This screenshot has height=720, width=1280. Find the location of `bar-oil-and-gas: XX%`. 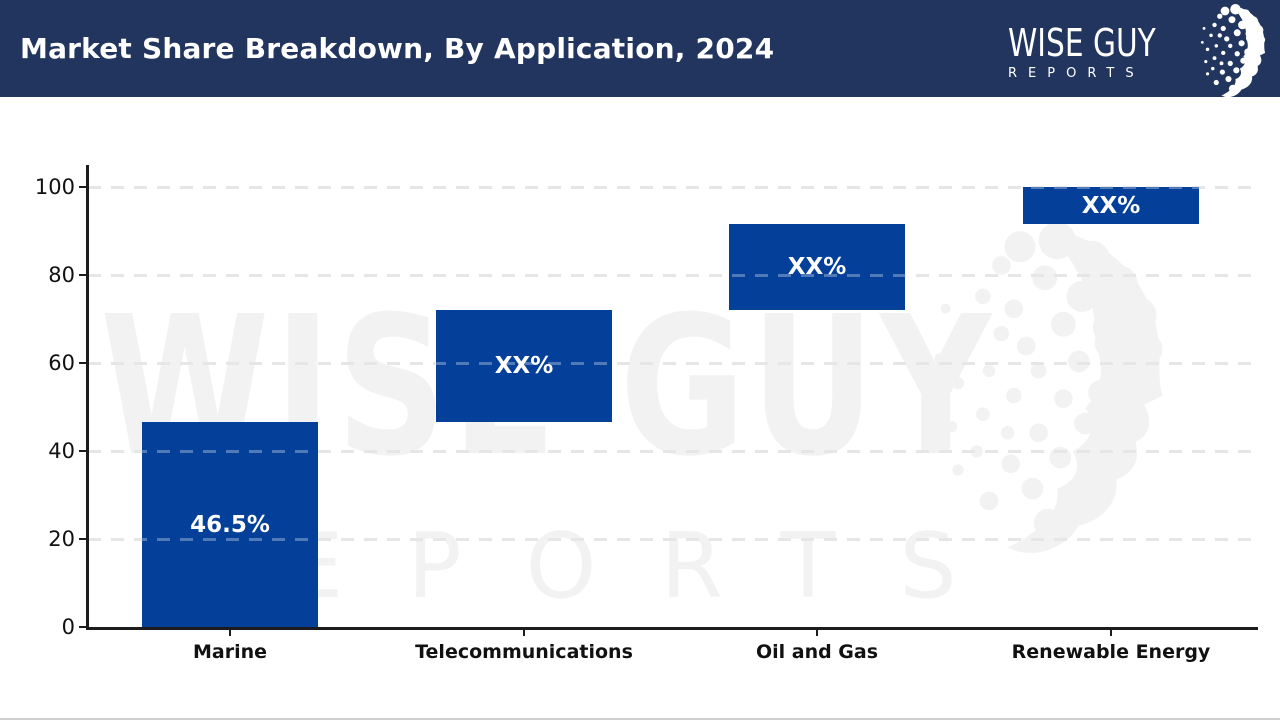

bar-oil-and-gas: XX% is located at coordinates (817, 267).